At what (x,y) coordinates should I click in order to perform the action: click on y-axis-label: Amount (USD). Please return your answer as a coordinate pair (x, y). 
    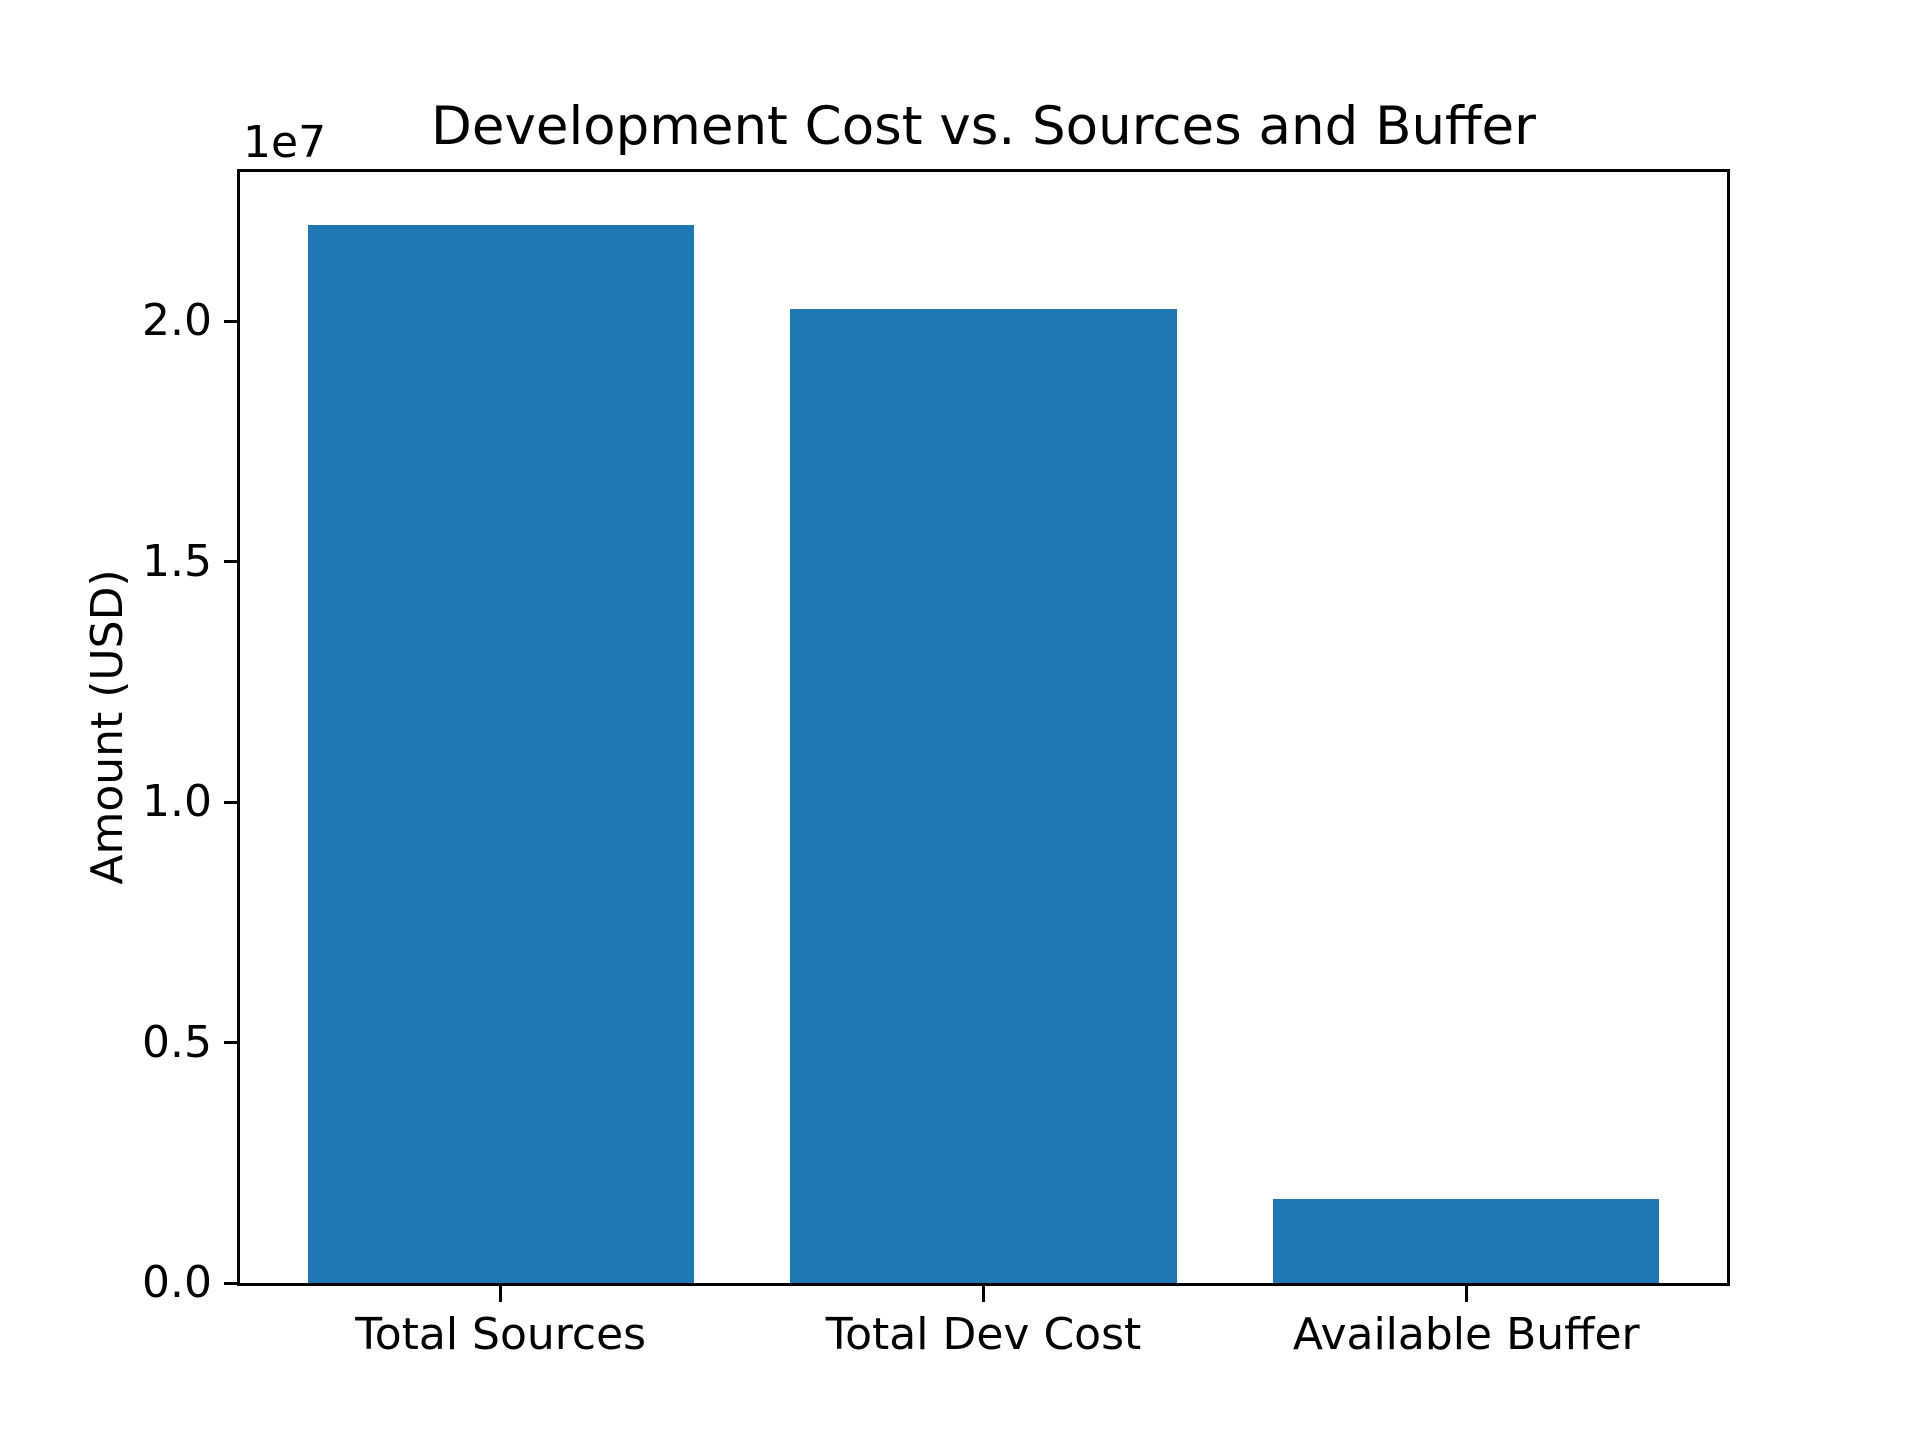
    Looking at the image, I should click on (107, 727).